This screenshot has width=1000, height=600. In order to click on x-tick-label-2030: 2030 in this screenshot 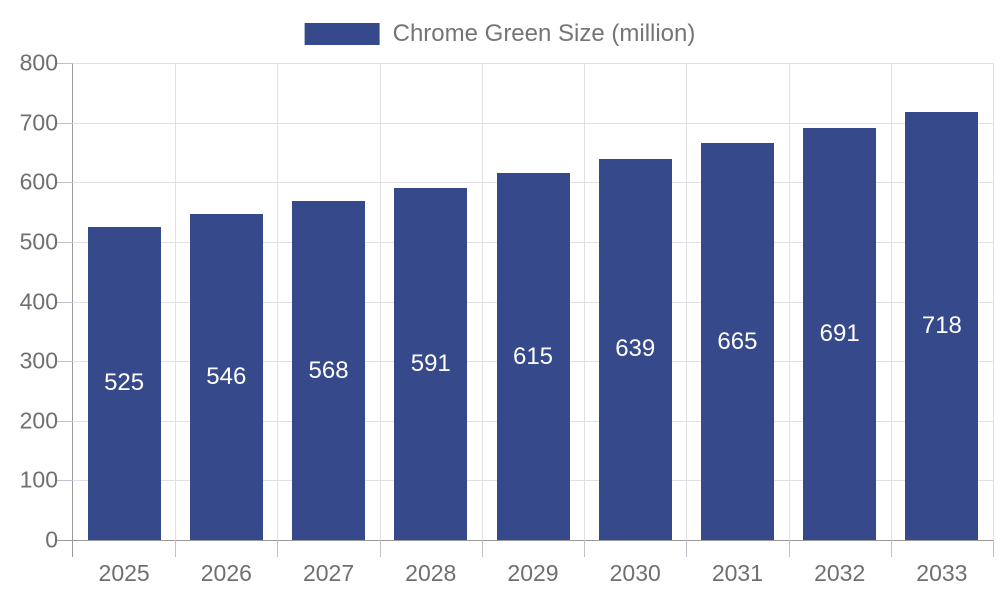, I will do `click(635, 573)`.